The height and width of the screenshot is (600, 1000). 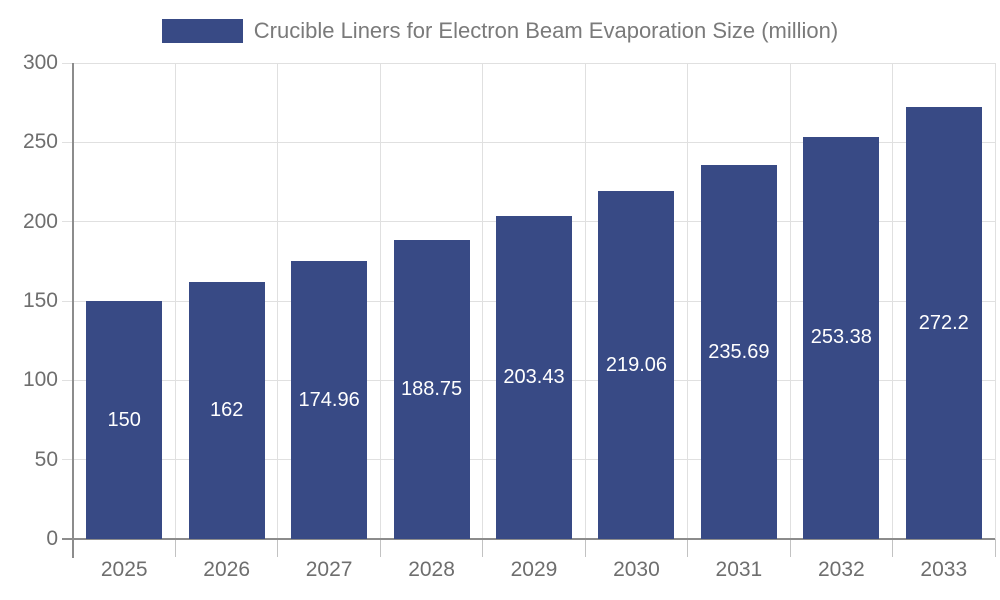 I want to click on x-axis-line, so click(x=528, y=539).